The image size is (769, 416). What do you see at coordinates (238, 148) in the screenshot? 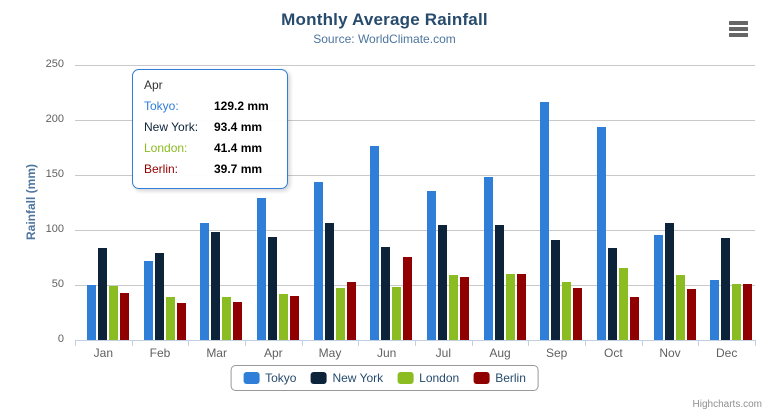
I see `tooltip-series-value: 41.4 mm` at bounding box center [238, 148].